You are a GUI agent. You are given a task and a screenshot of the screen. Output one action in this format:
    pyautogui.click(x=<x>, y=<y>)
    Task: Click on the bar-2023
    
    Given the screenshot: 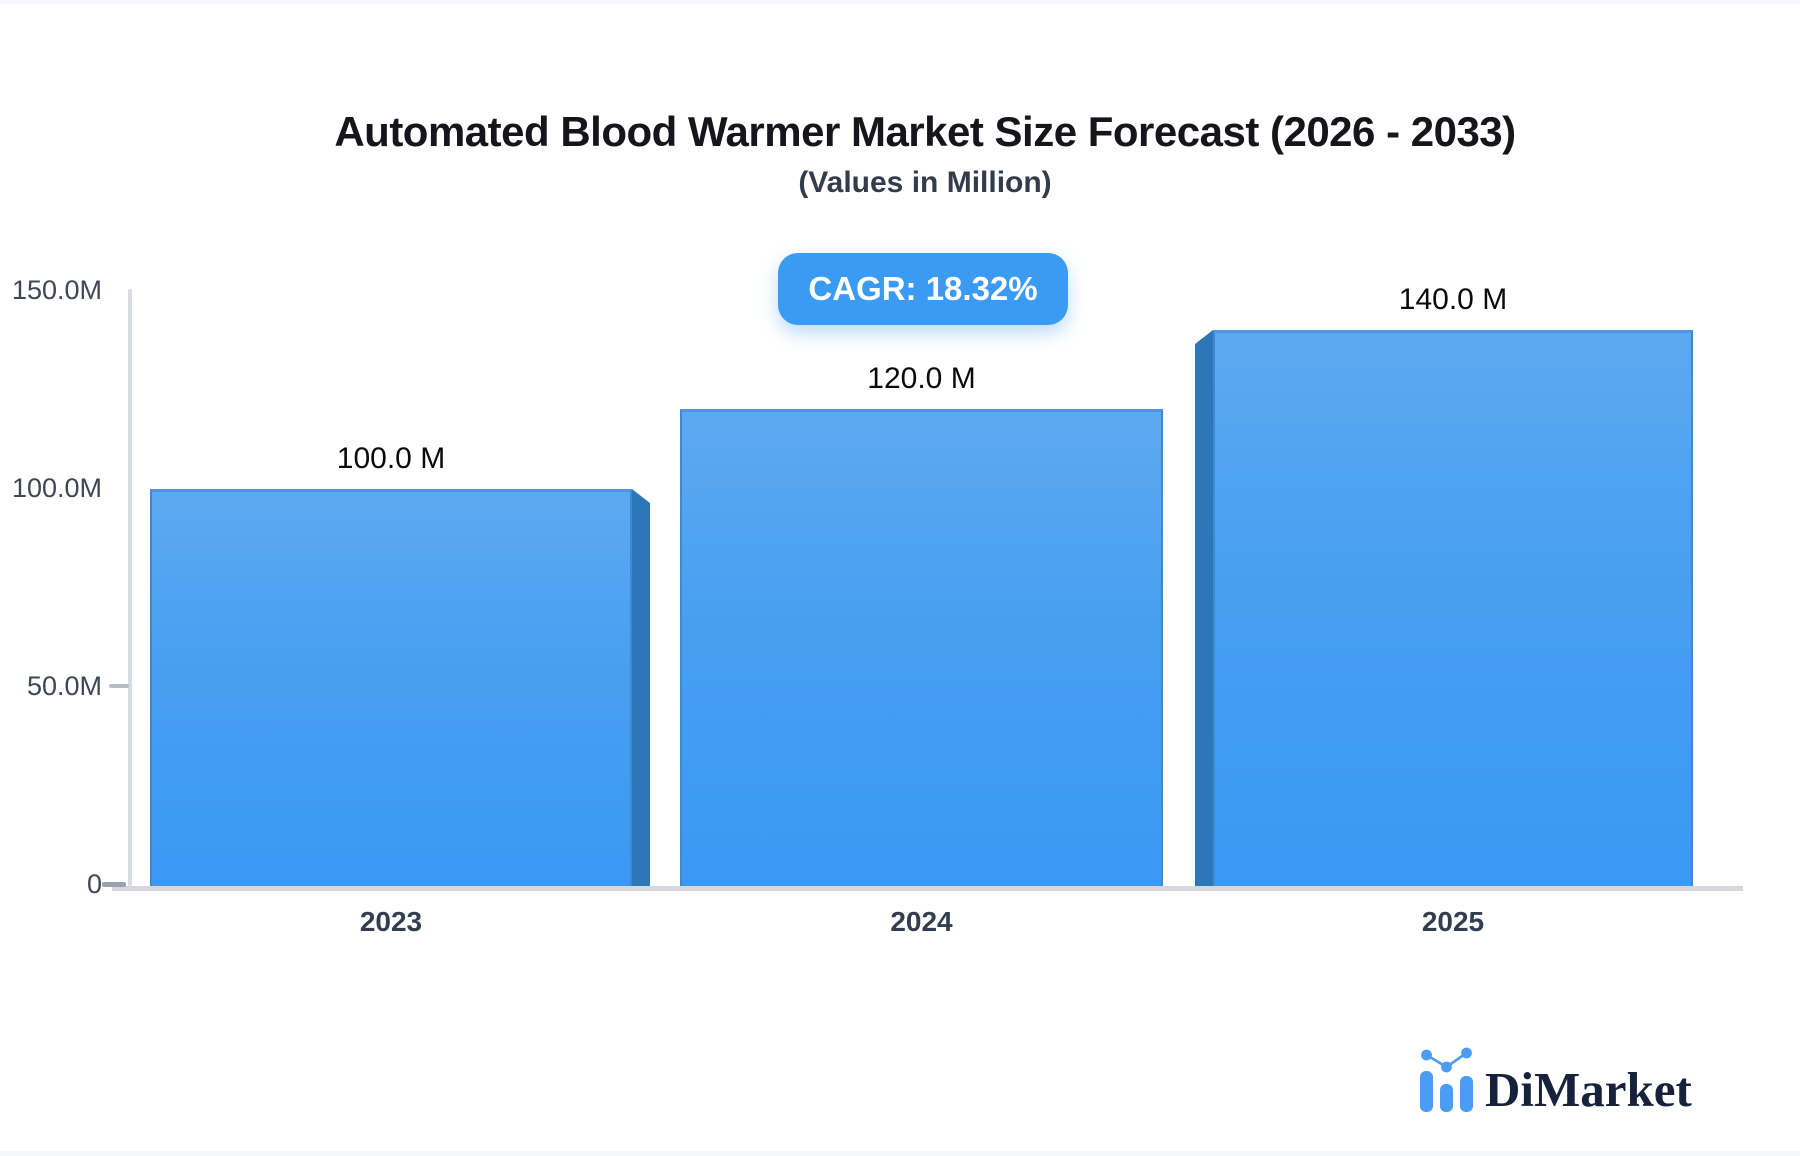 What is the action you would take?
    pyautogui.click(x=391, y=687)
    